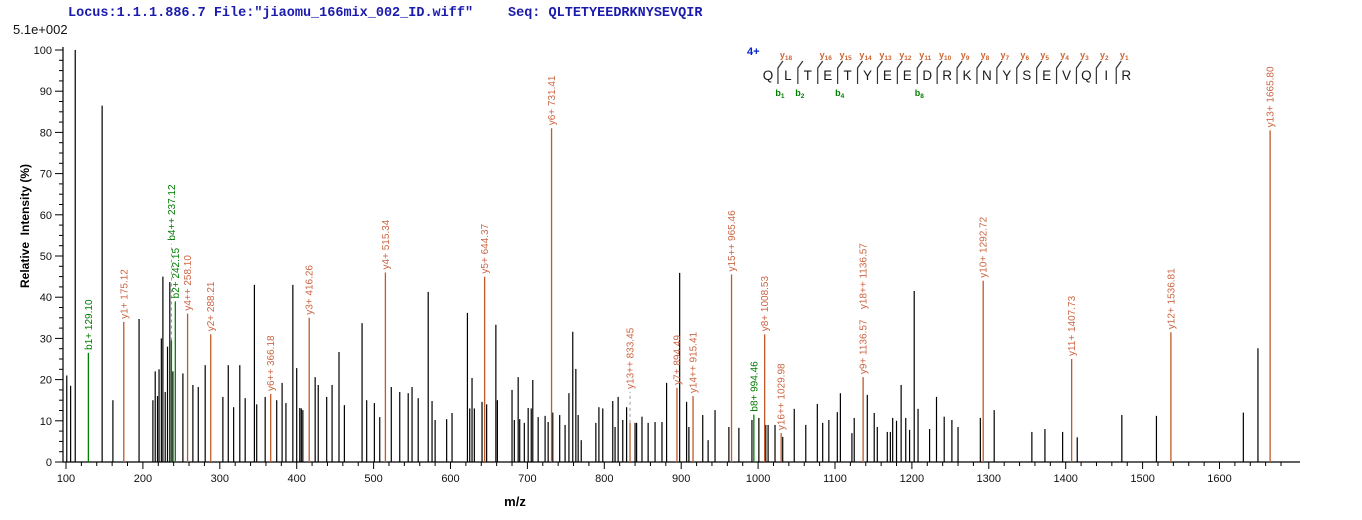  What do you see at coordinates (271, 363) in the screenshot?
I see `fragment-ion-label: y6++ 366.18` at bounding box center [271, 363].